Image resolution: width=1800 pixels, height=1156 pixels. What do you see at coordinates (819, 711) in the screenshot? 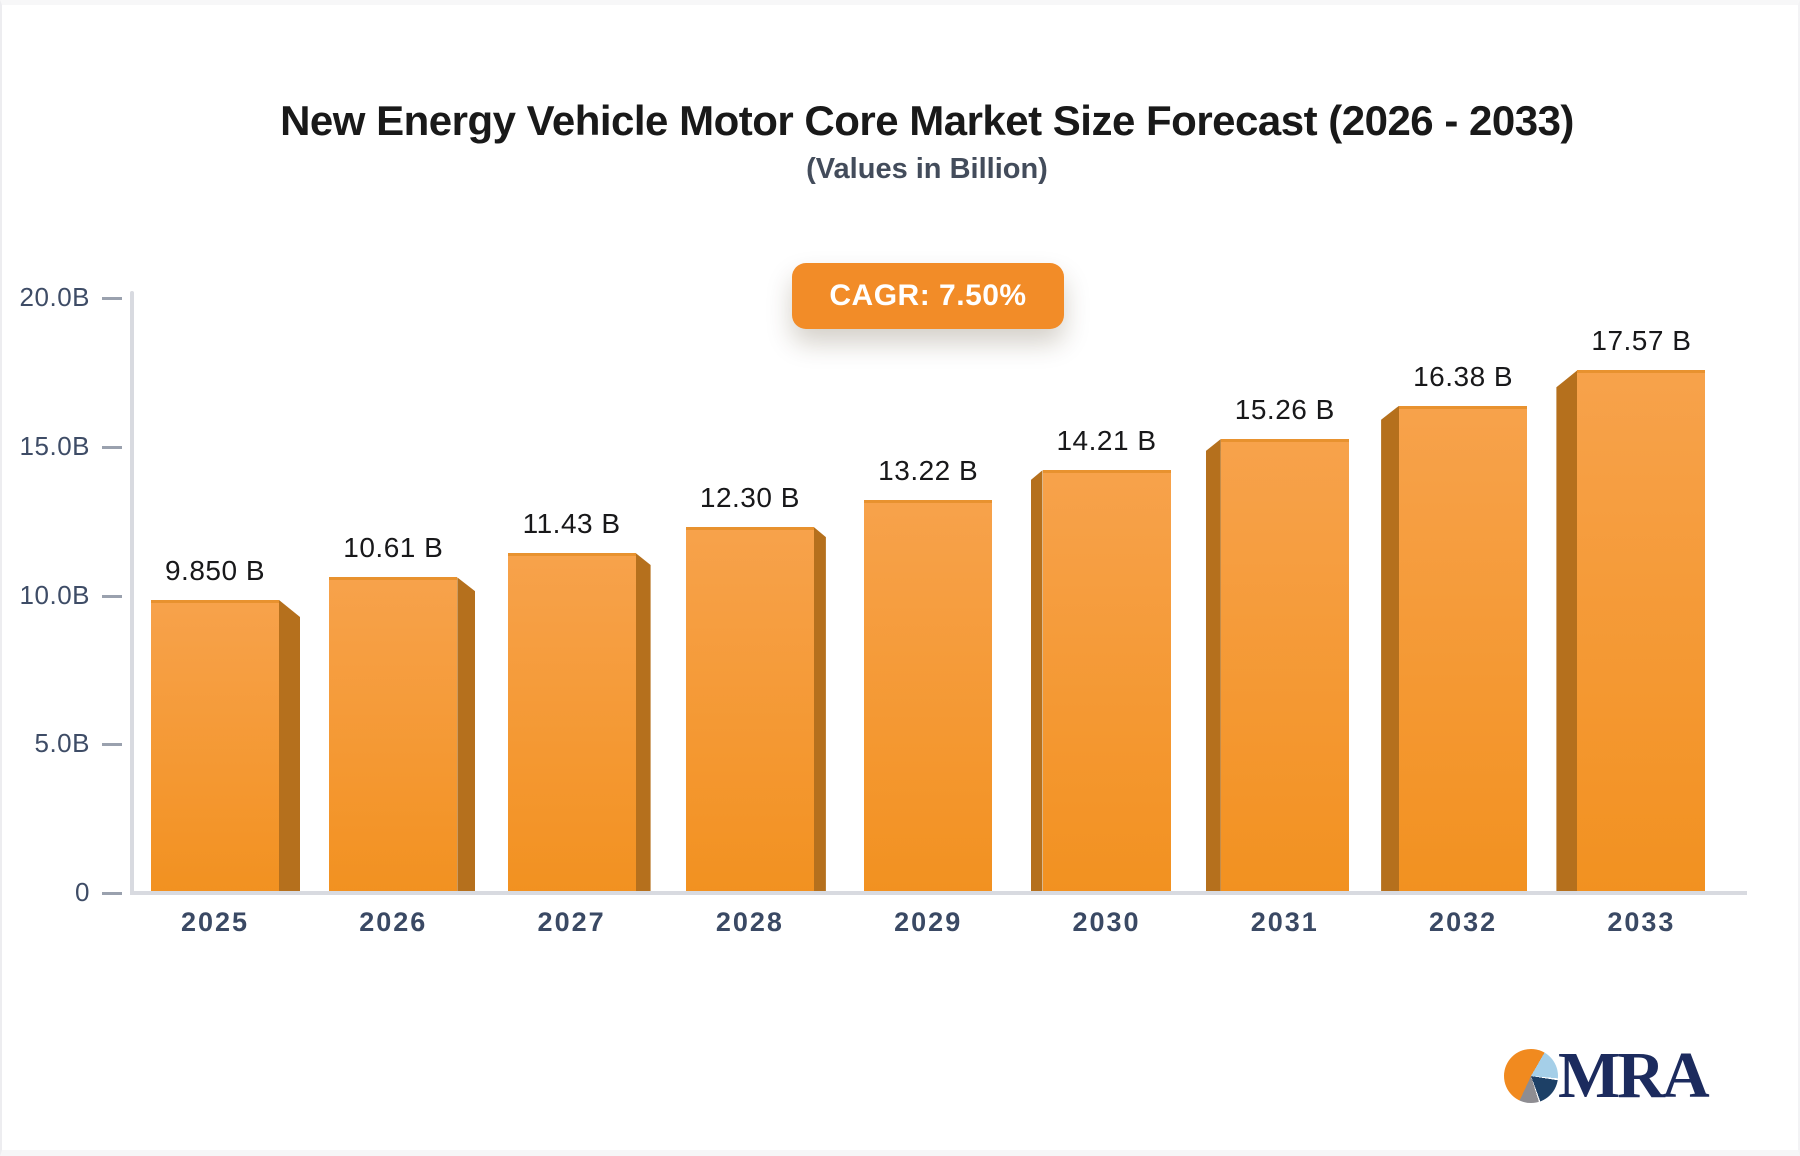
I see `bar-side-2028` at bounding box center [819, 711].